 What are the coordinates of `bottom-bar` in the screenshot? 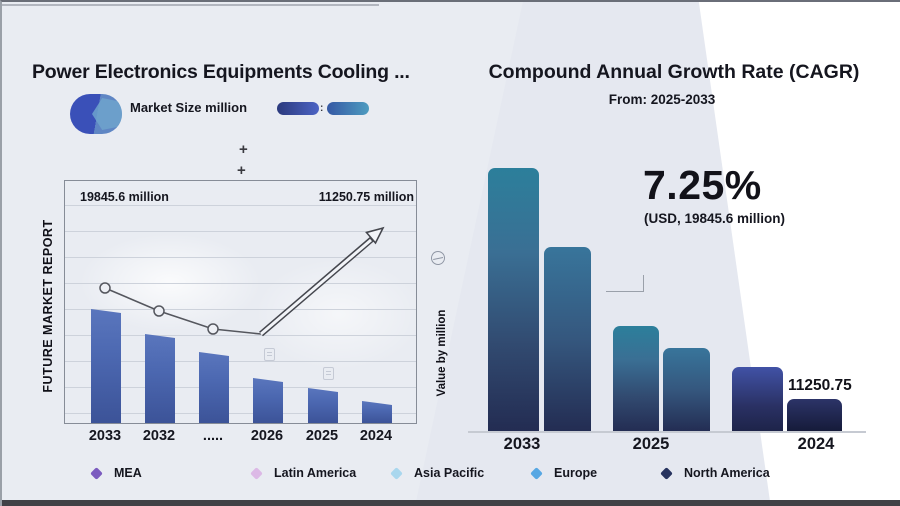 It's located at (451, 503).